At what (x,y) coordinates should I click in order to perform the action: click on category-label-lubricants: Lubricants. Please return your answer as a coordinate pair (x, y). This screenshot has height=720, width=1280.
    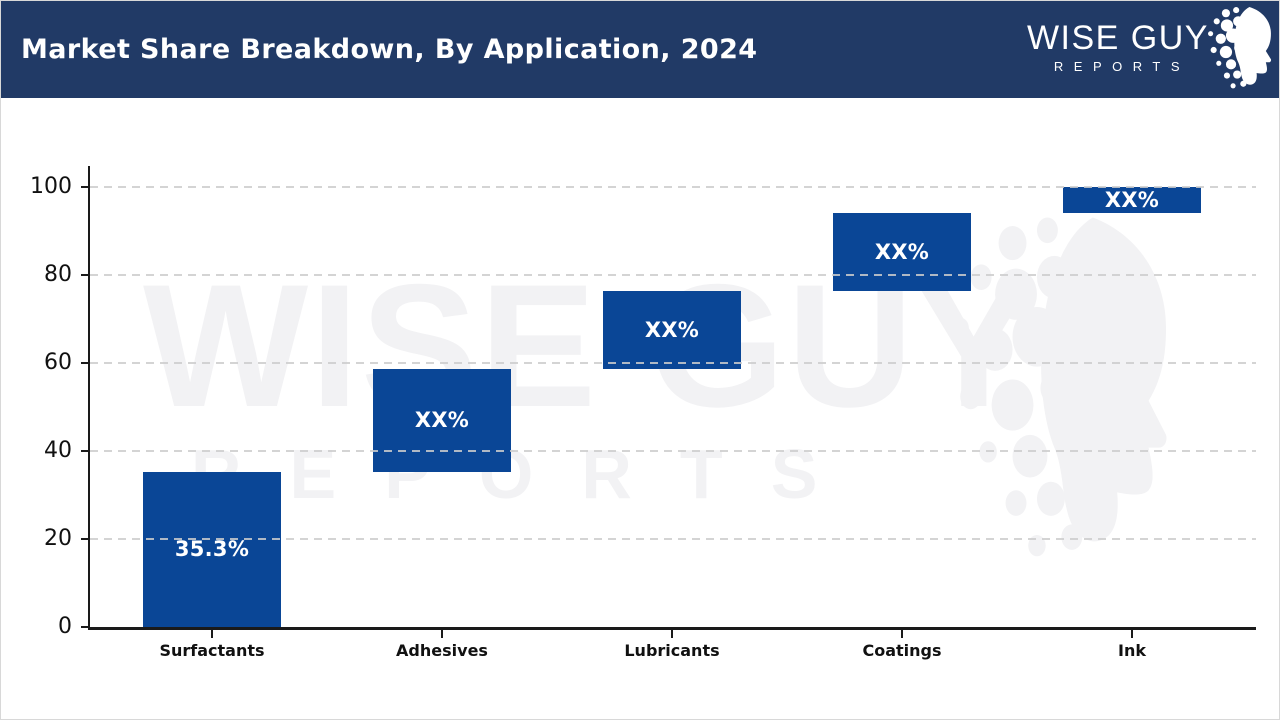
    Looking at the image, I should click on (672, 650).